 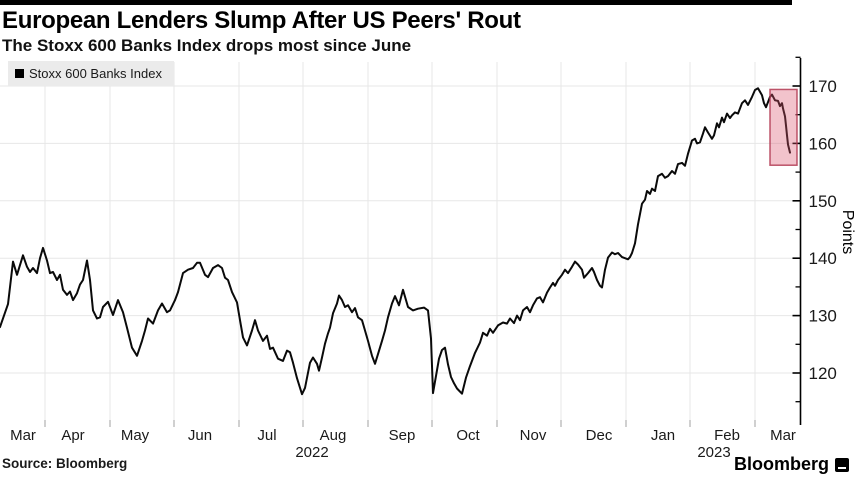 I want to click on x-axis-month-label: Jun, so click(x=200, y=435).